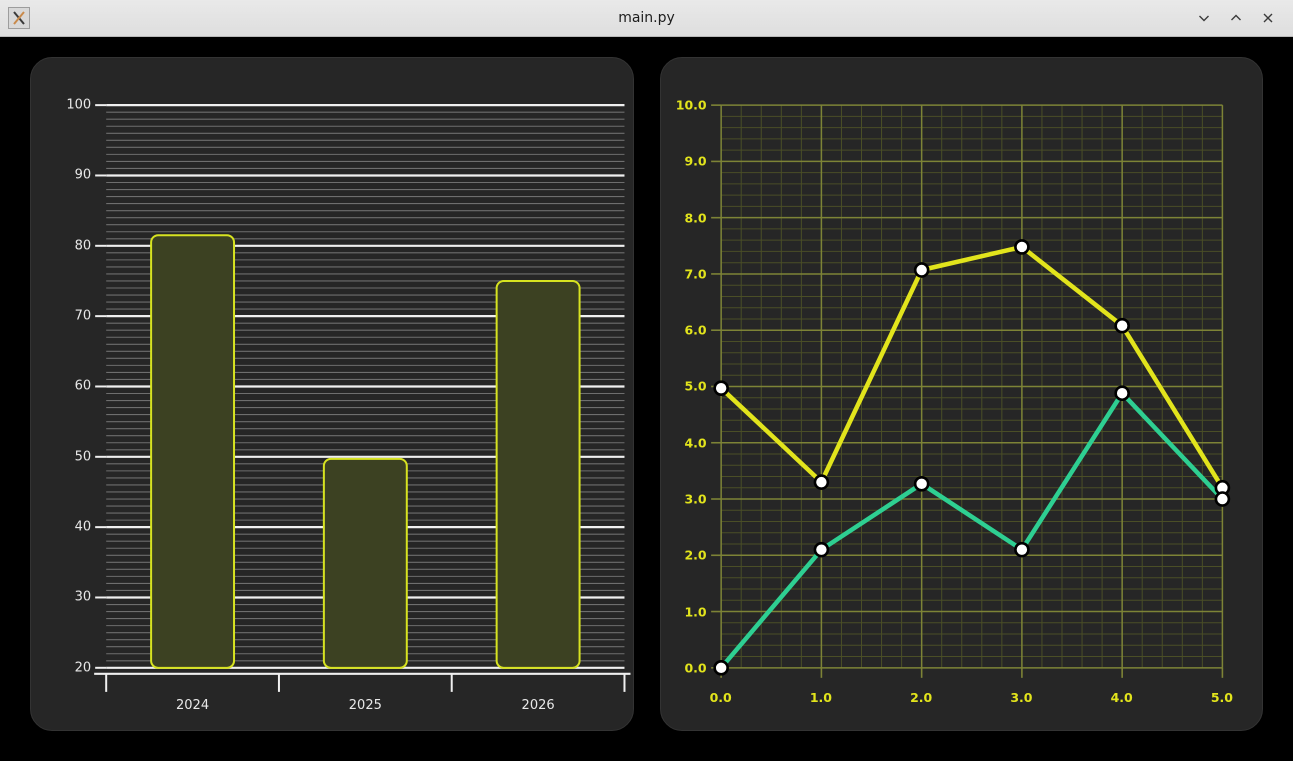  Describe the element at coordinates (83, 668) in the screenshot. I see `bar-y-tick-label: 20` at that location.